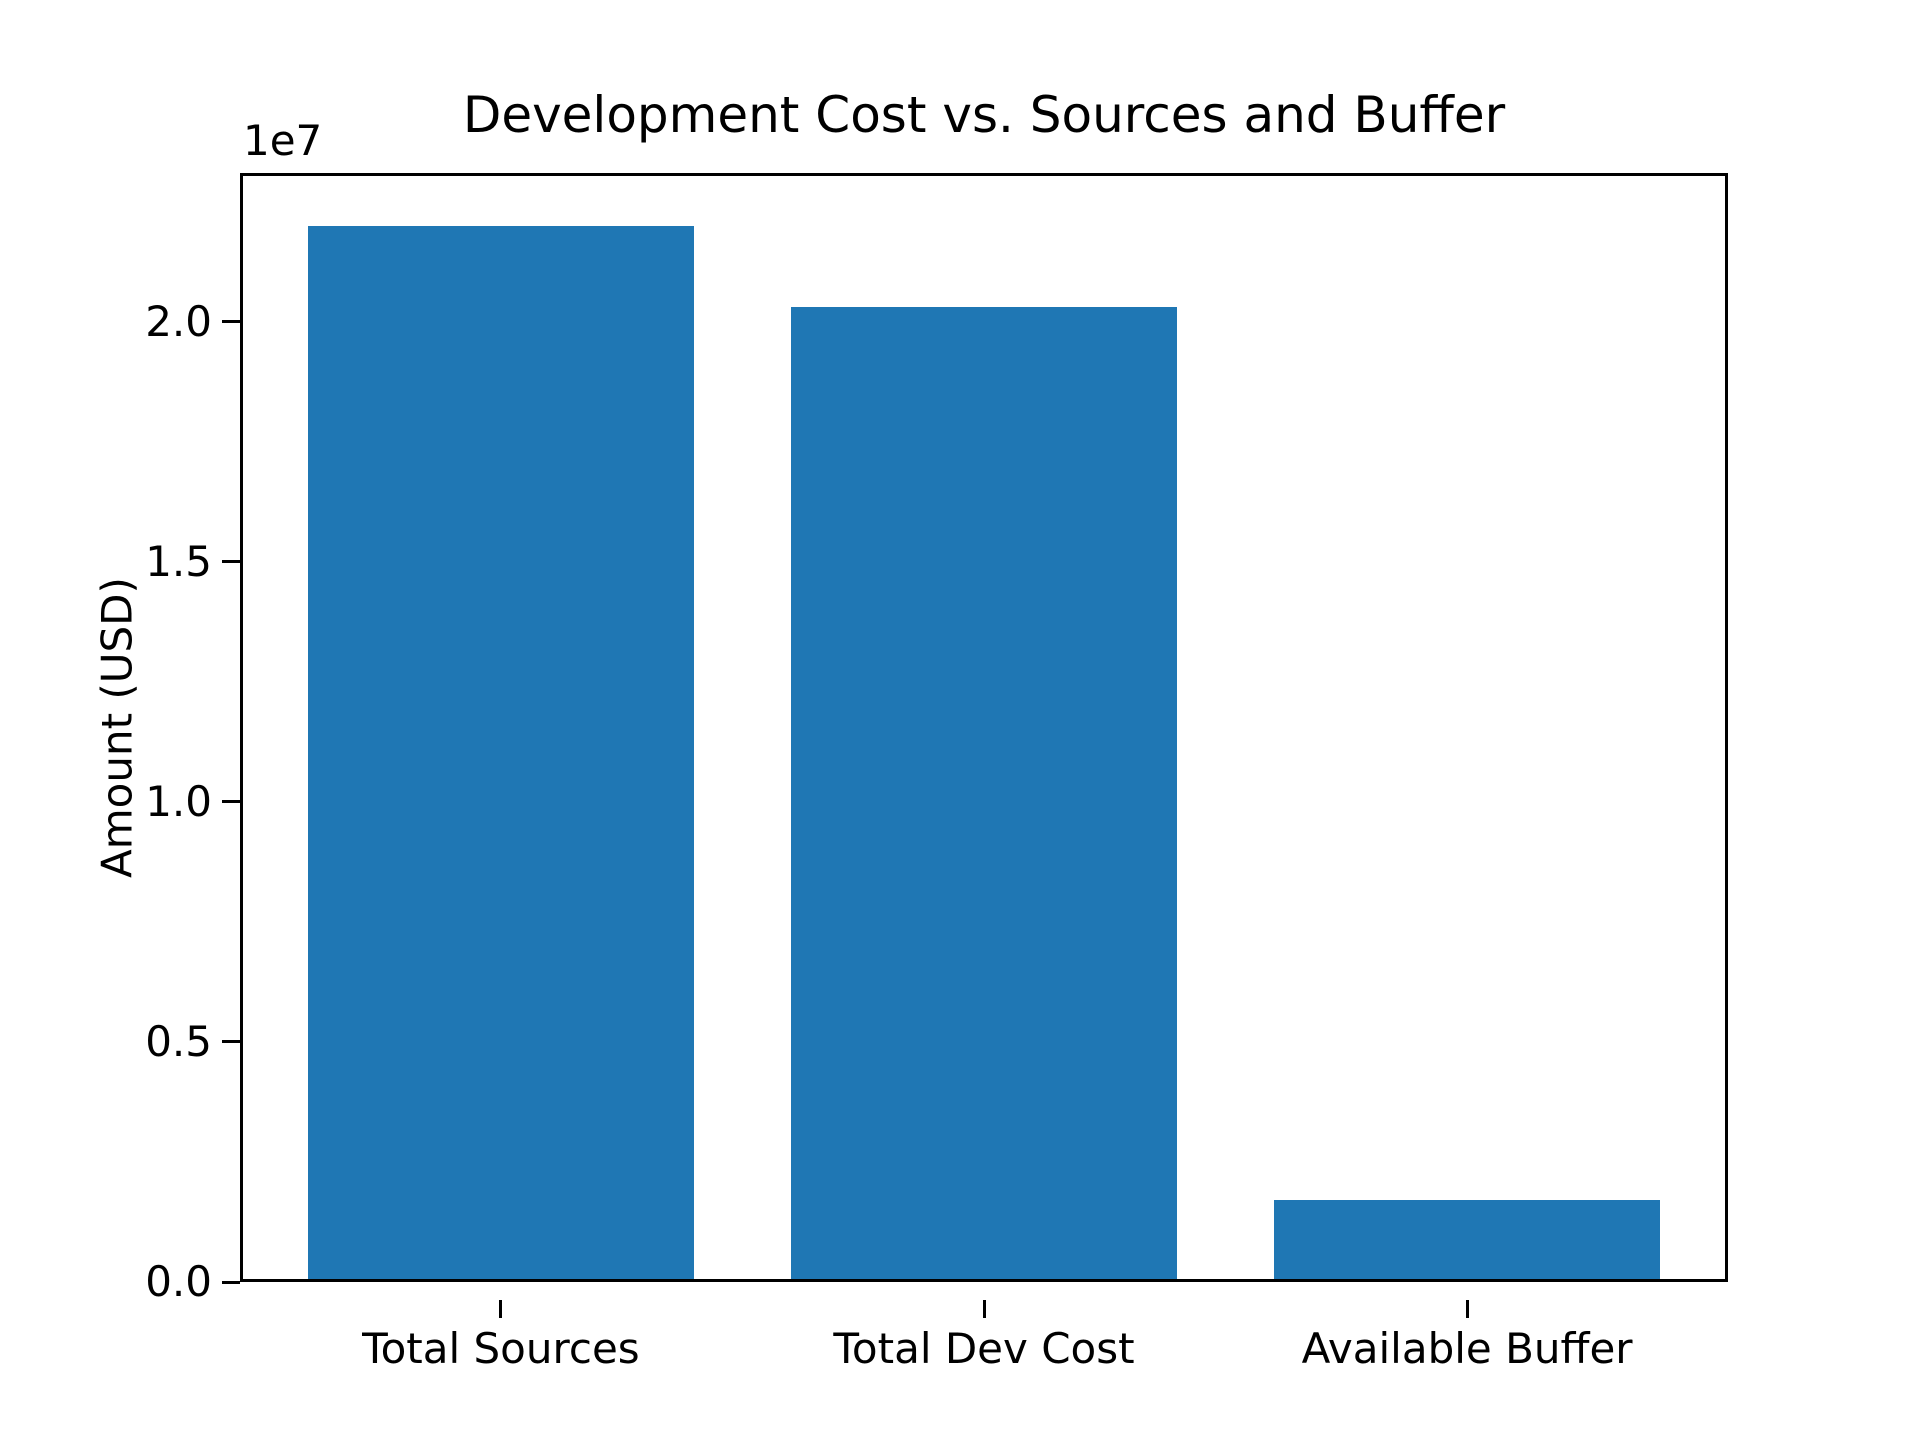 The width and height of the screenshot is (1920, 1440). I want to click on y-tick-label: 0.0, so click(178, 1281).